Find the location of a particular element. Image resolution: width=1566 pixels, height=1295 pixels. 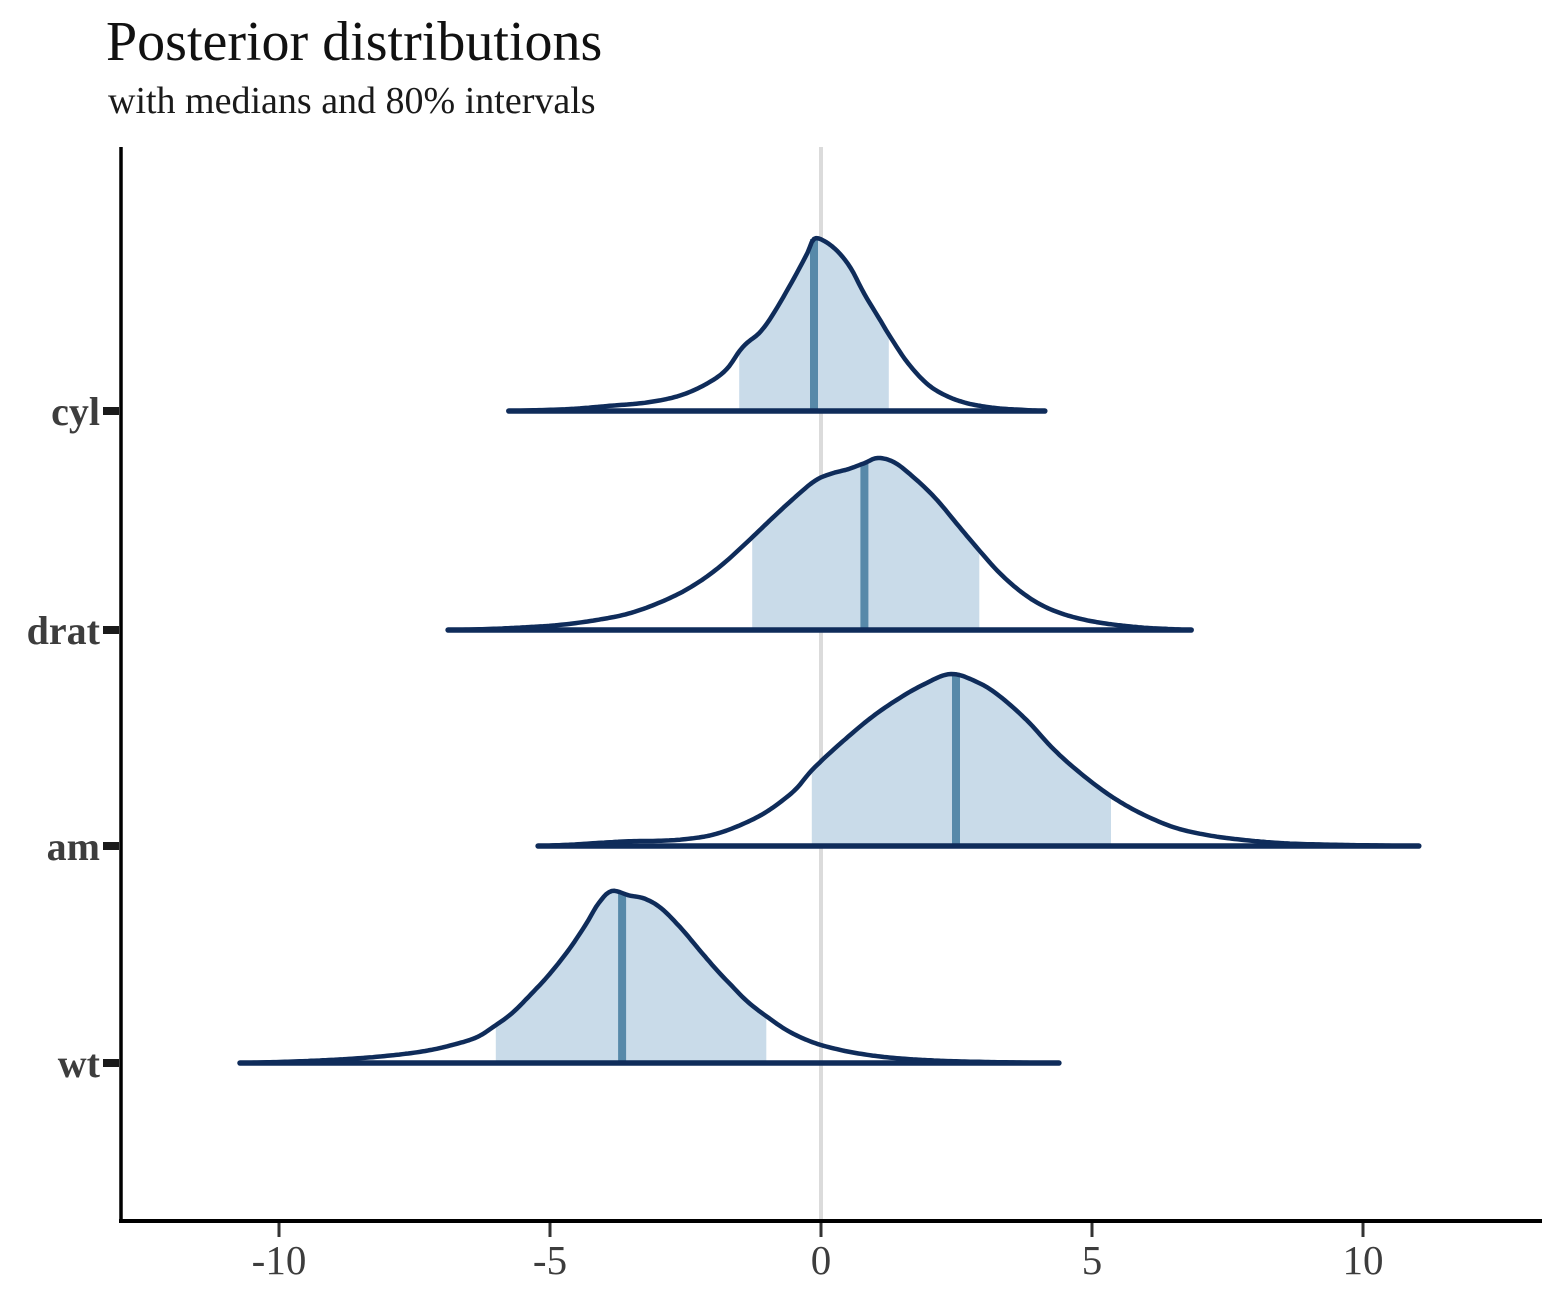

x-tick-label-0: 0 is located at coordinates (821, 1260).